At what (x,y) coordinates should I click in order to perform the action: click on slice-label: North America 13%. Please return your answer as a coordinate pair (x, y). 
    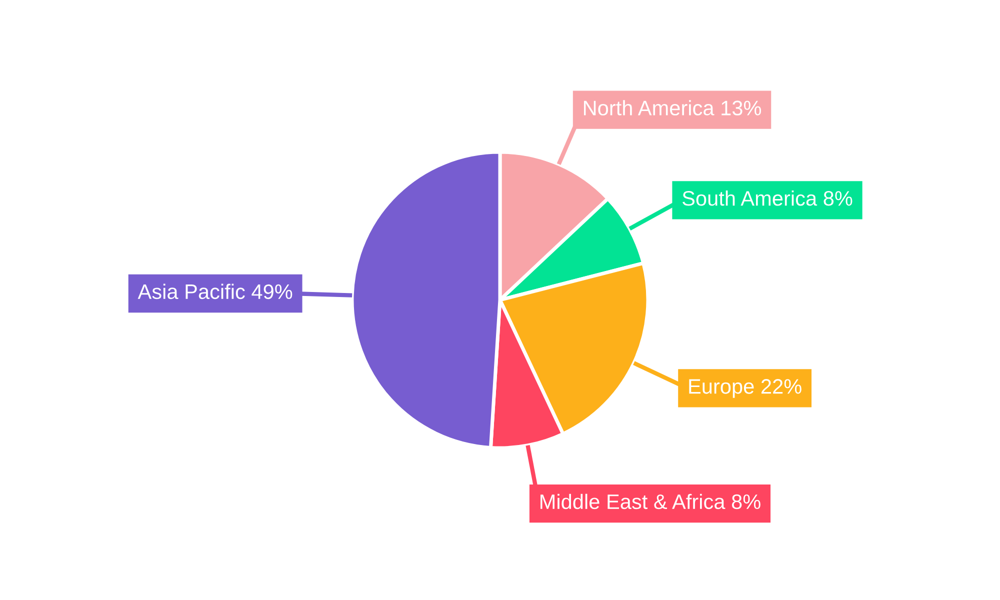
    Looking at the image, I should click on (673, 108).